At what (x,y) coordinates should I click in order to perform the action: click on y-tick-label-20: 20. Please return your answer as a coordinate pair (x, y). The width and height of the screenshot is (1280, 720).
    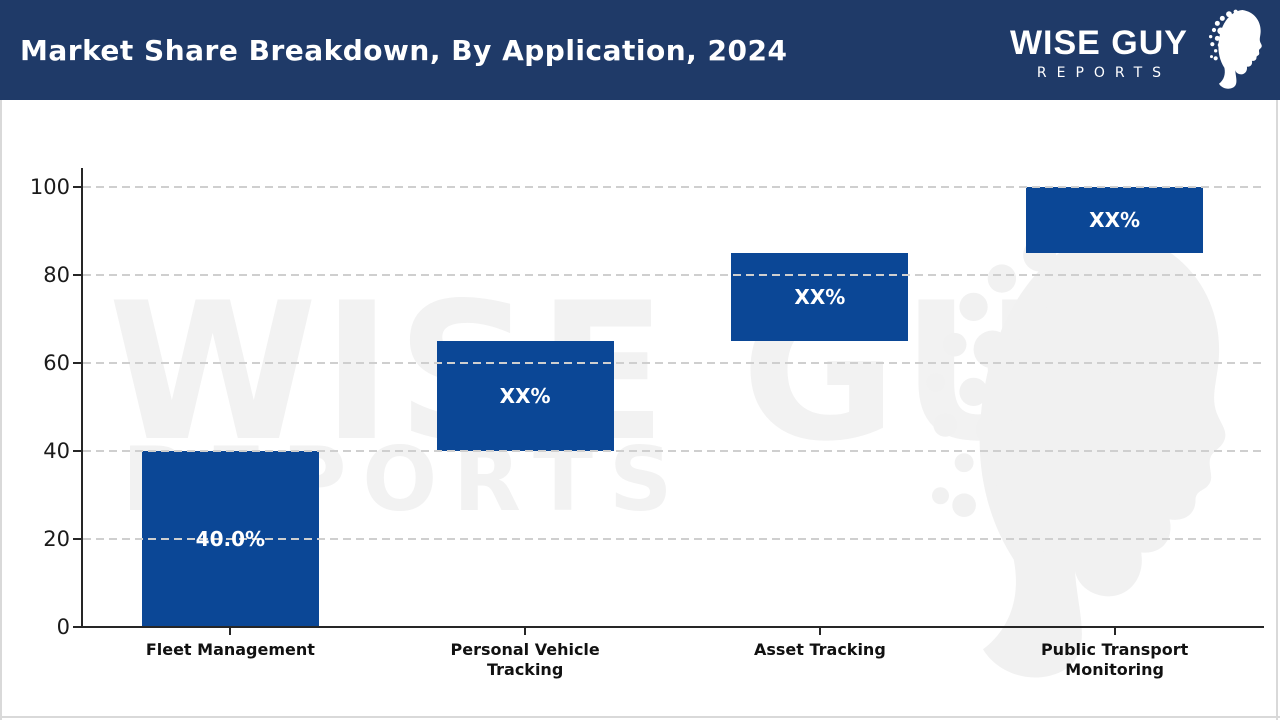
    Looking at the image, I should click on (56, 539).